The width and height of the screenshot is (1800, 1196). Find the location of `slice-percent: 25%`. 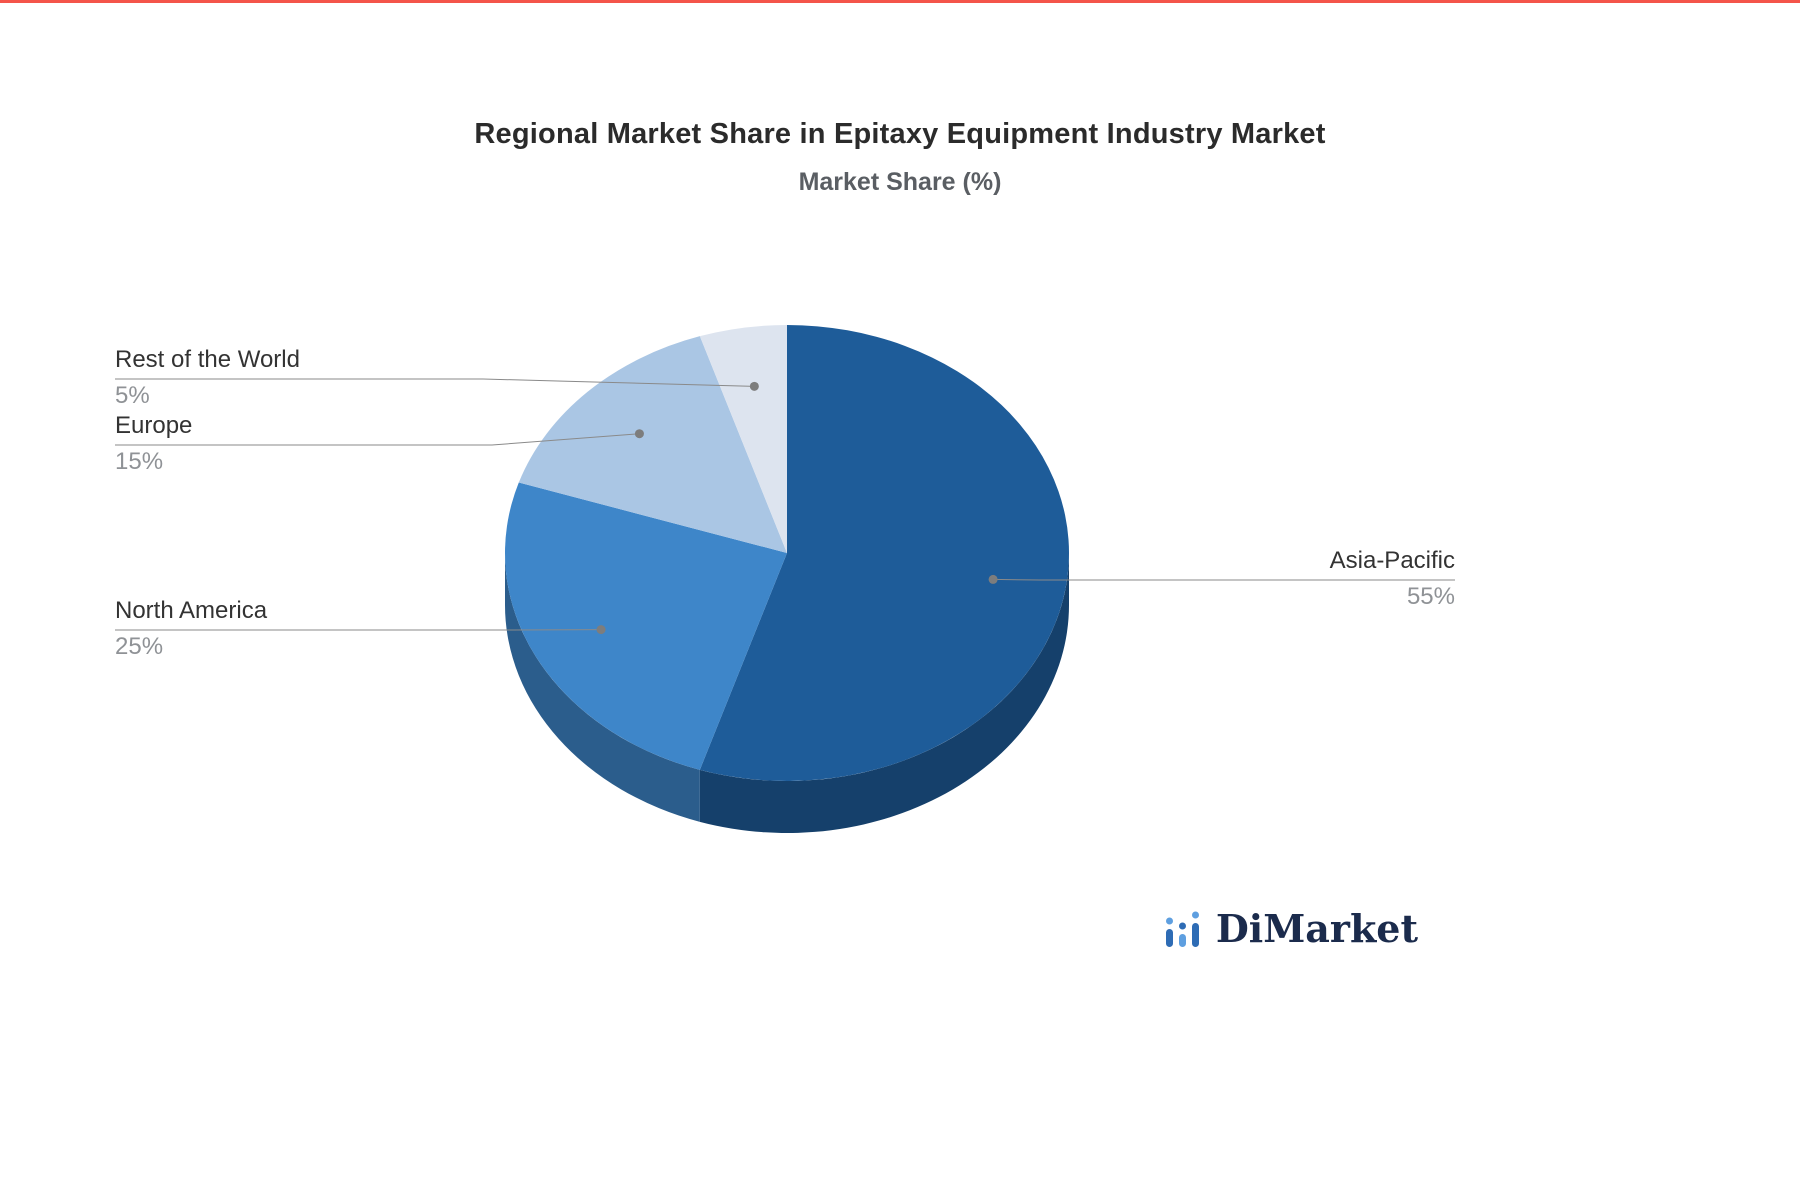

slice-percent: 25% is located at coordinates (139, 646).